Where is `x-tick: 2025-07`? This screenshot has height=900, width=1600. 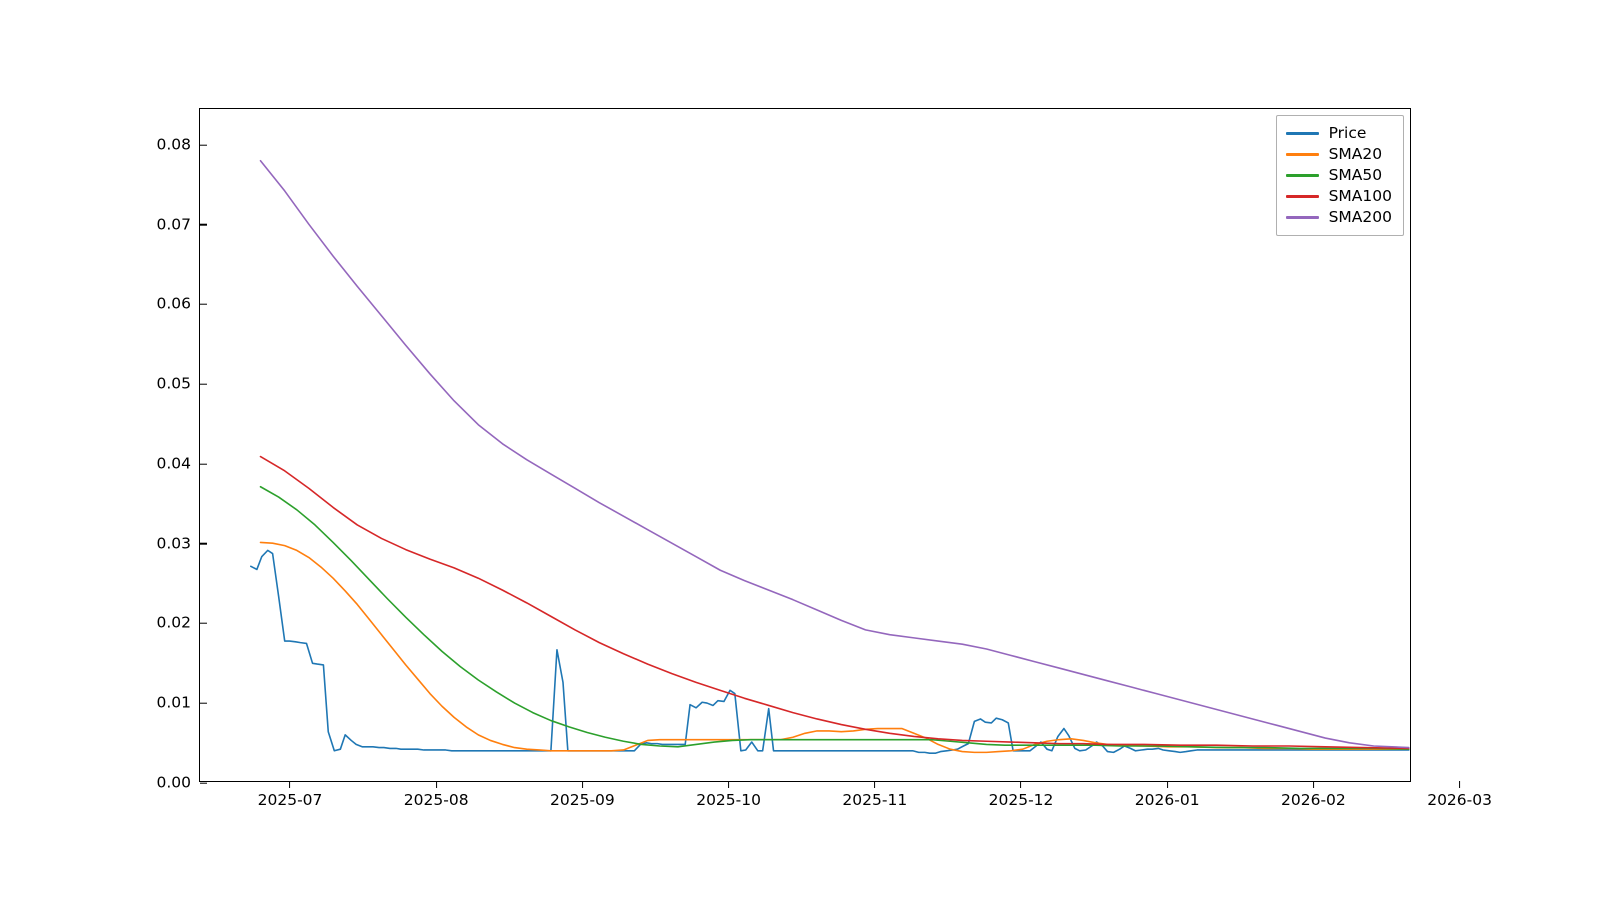 x-tick: 2025-07 is located at coordinates (290, 795).